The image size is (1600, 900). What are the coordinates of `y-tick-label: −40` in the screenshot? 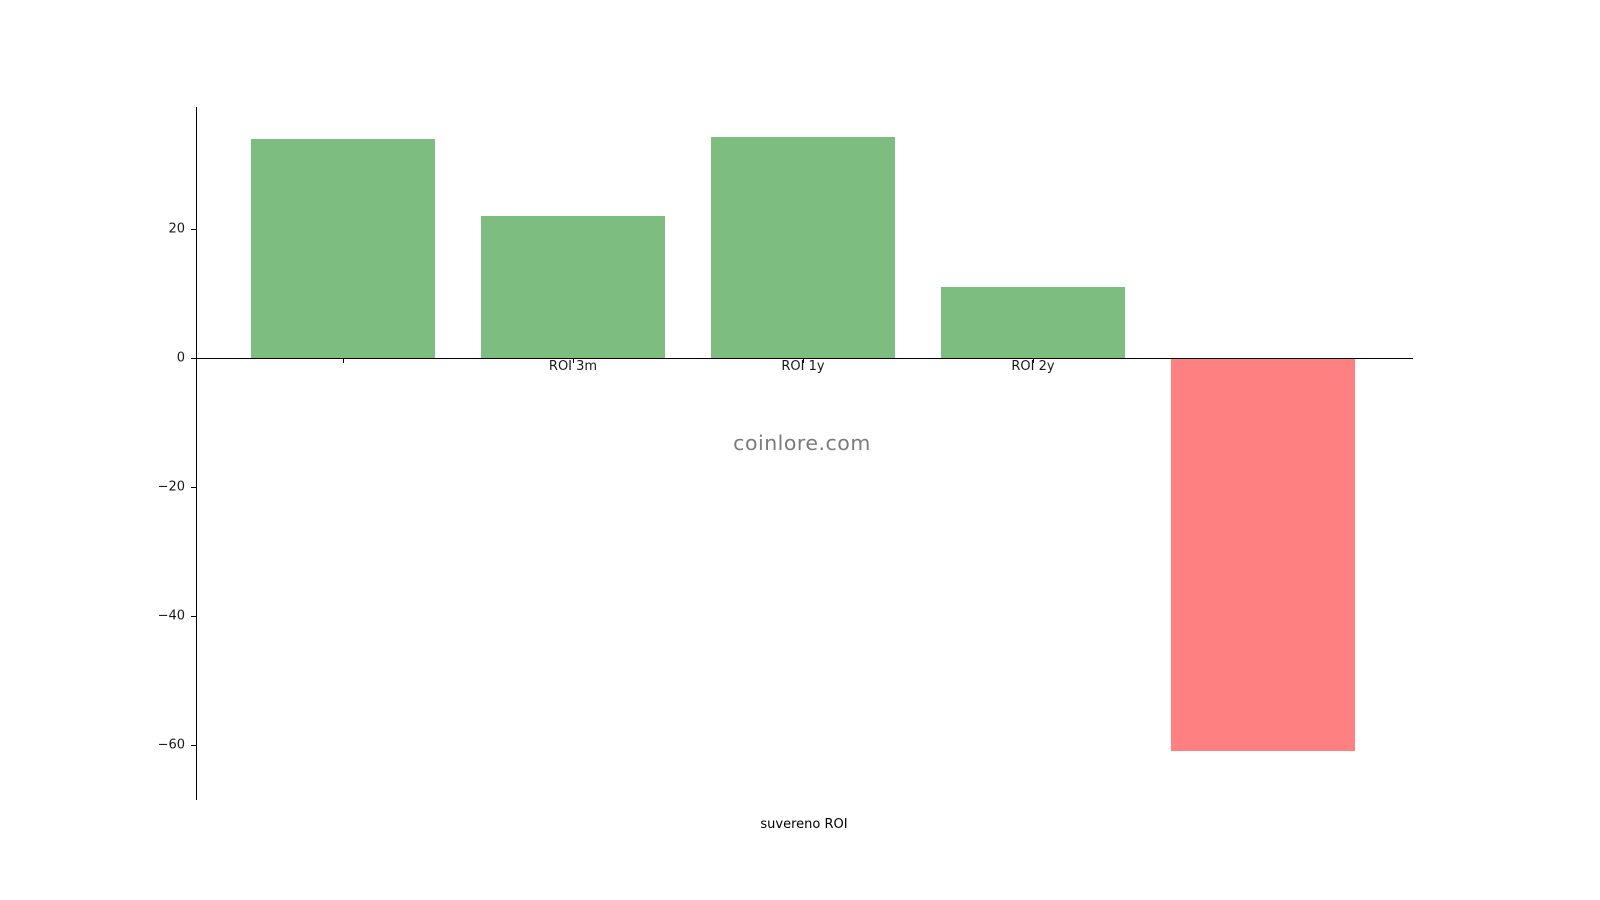 It's located at (171, 616).